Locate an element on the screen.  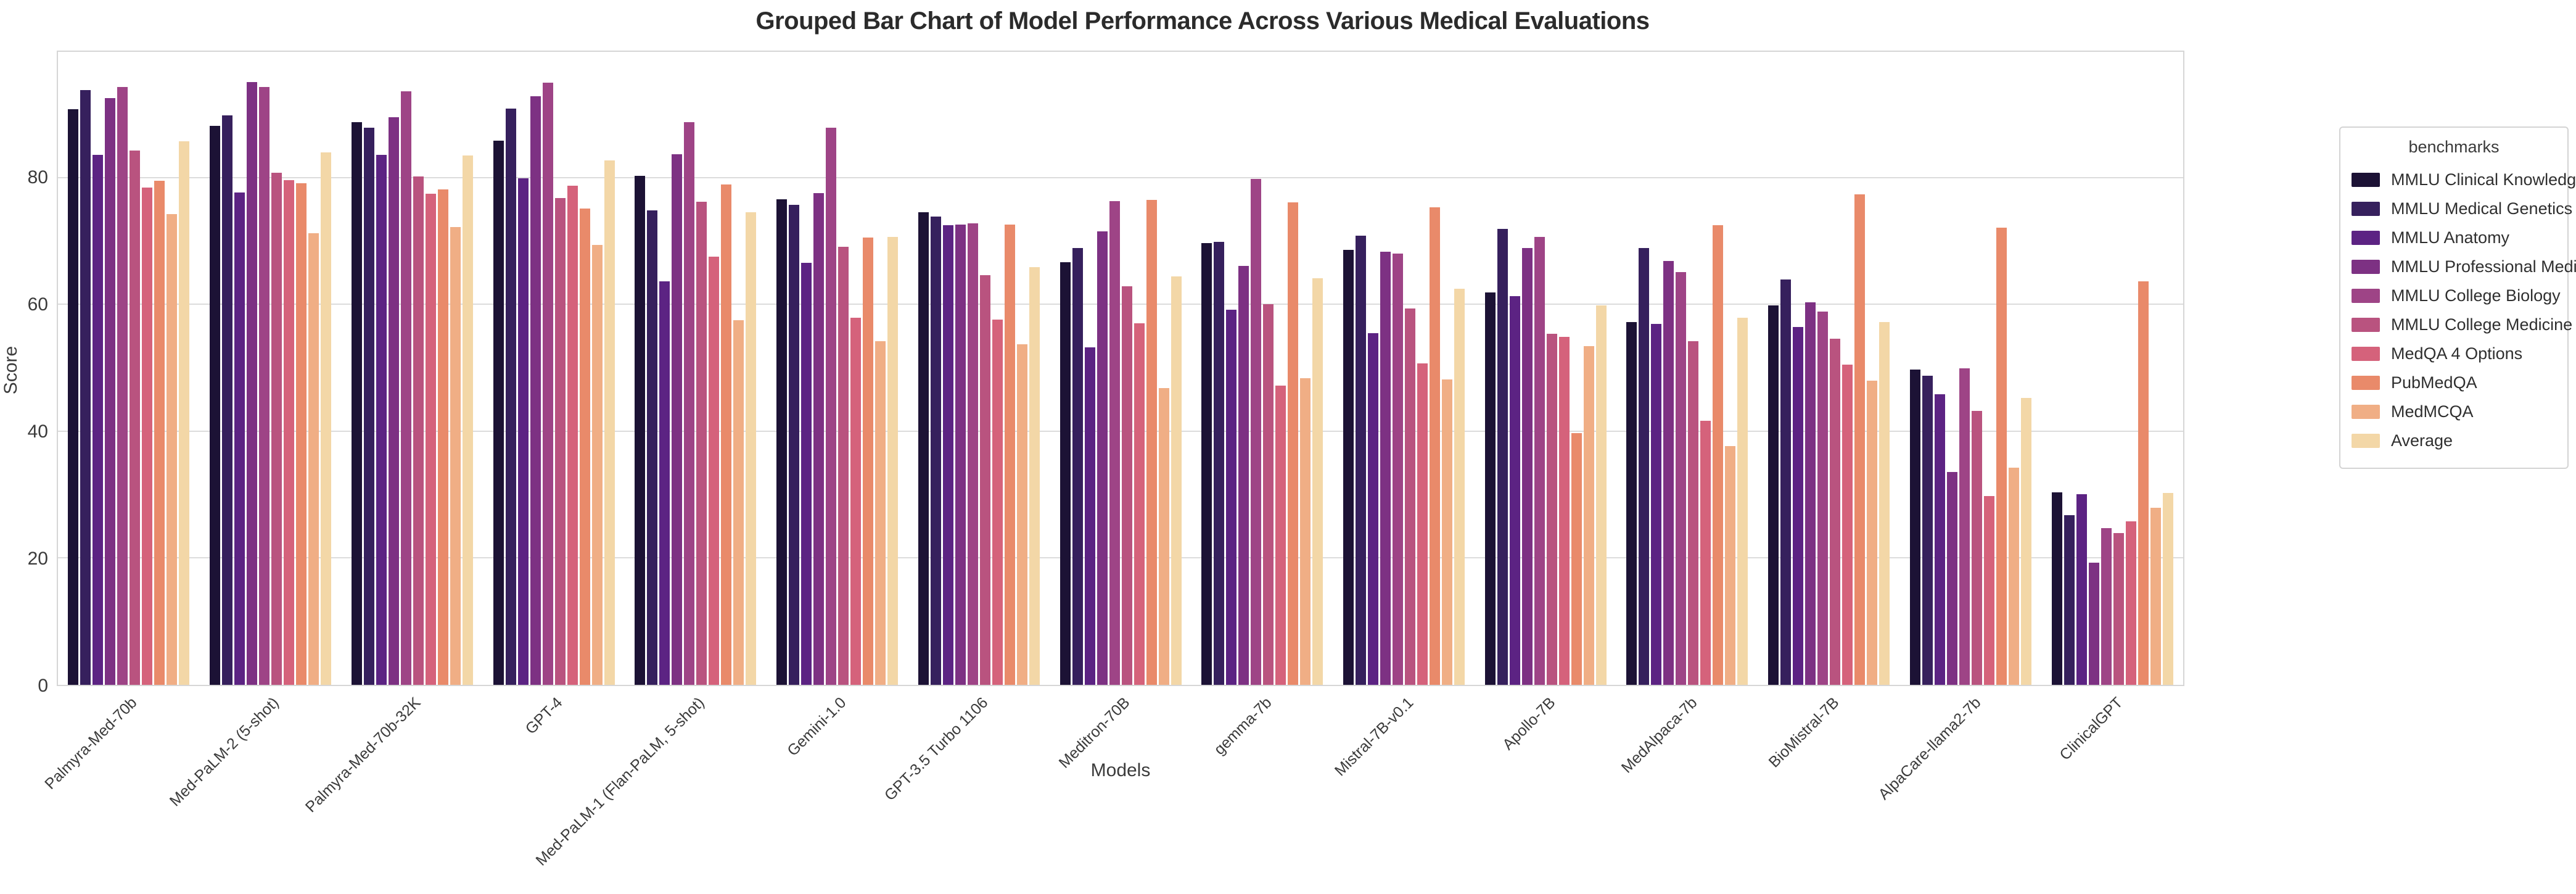
legend-label: PubMedQA is located at coordinates (2434, 382).